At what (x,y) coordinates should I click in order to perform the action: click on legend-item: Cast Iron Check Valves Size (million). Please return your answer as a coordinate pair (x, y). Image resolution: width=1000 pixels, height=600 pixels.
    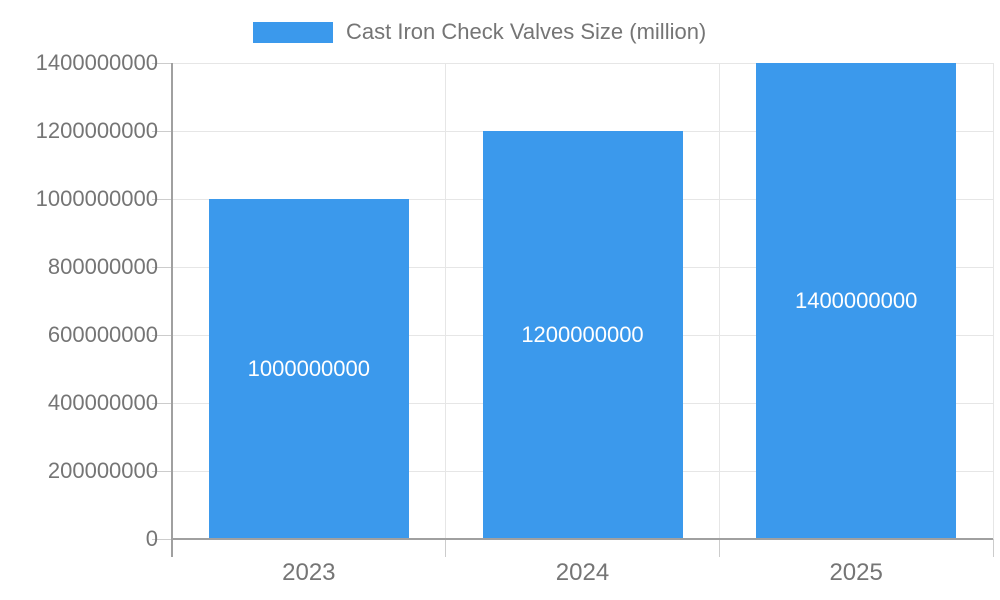
    Looking at the image, I should click on (479, 32).